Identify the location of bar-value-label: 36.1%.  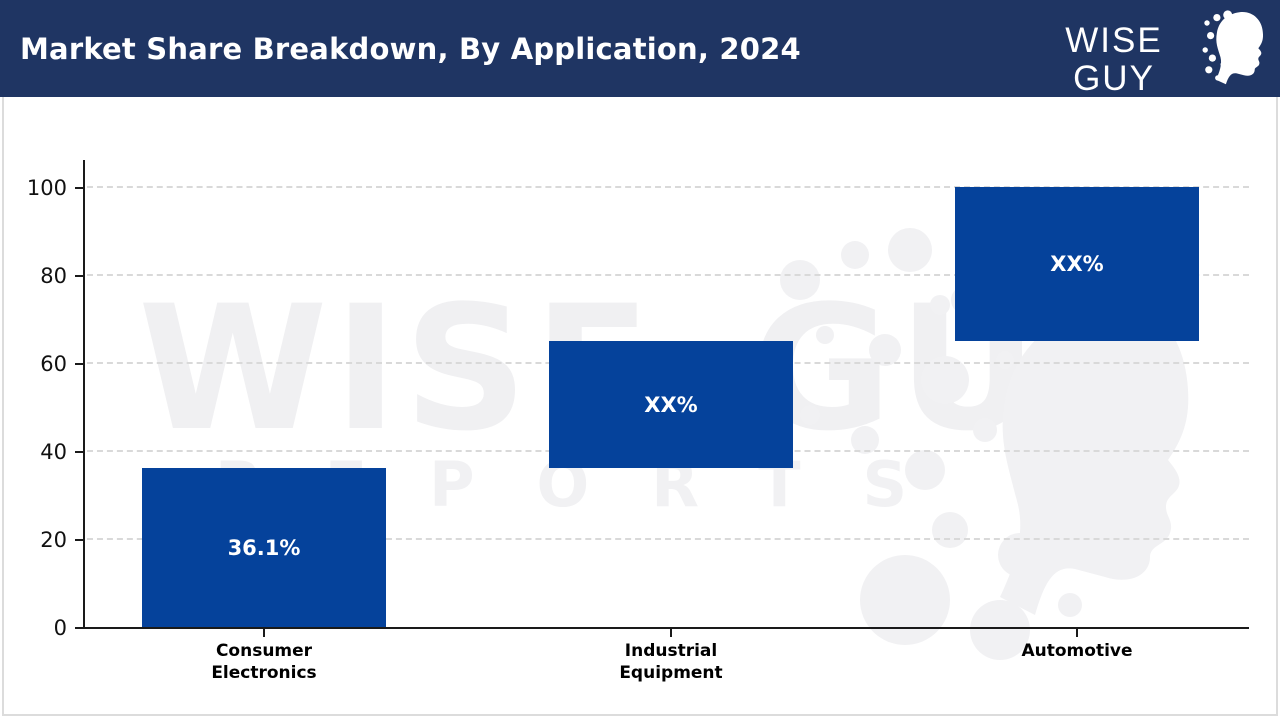
(264, 547).